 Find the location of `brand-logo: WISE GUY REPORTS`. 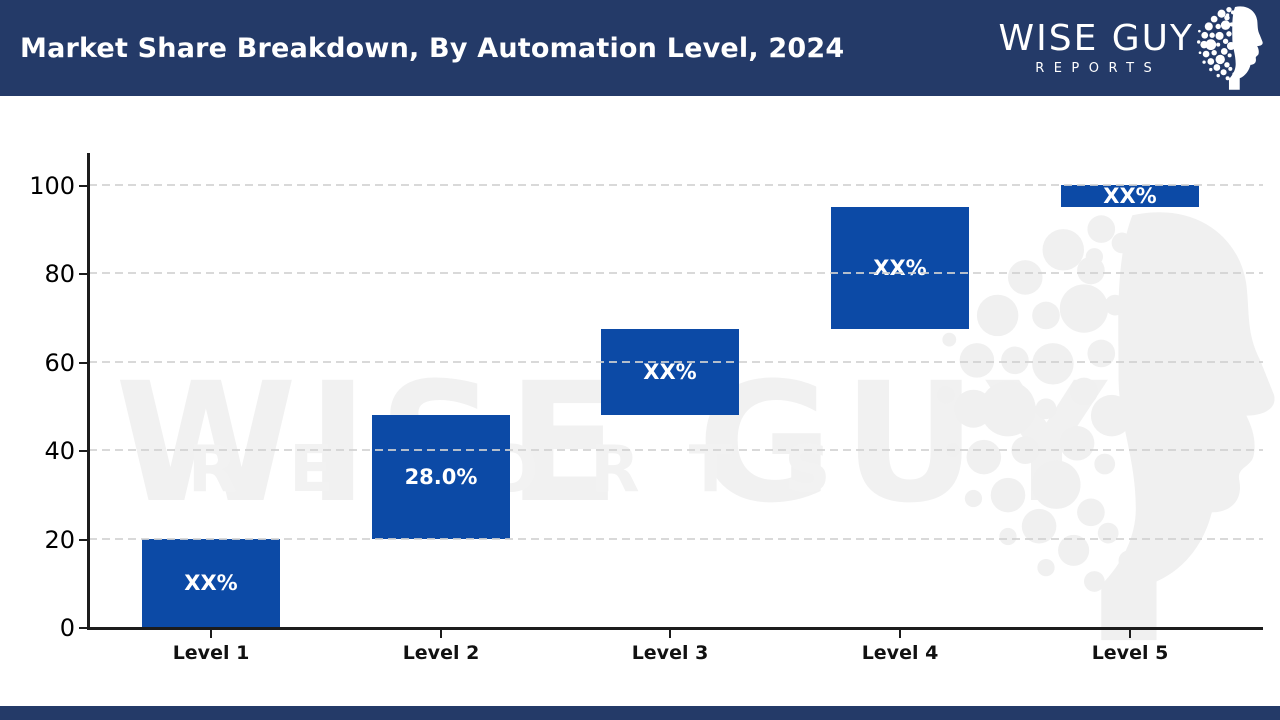

brand-logo: WISE GUY REPORTS is located at coordinates (1135, 48).